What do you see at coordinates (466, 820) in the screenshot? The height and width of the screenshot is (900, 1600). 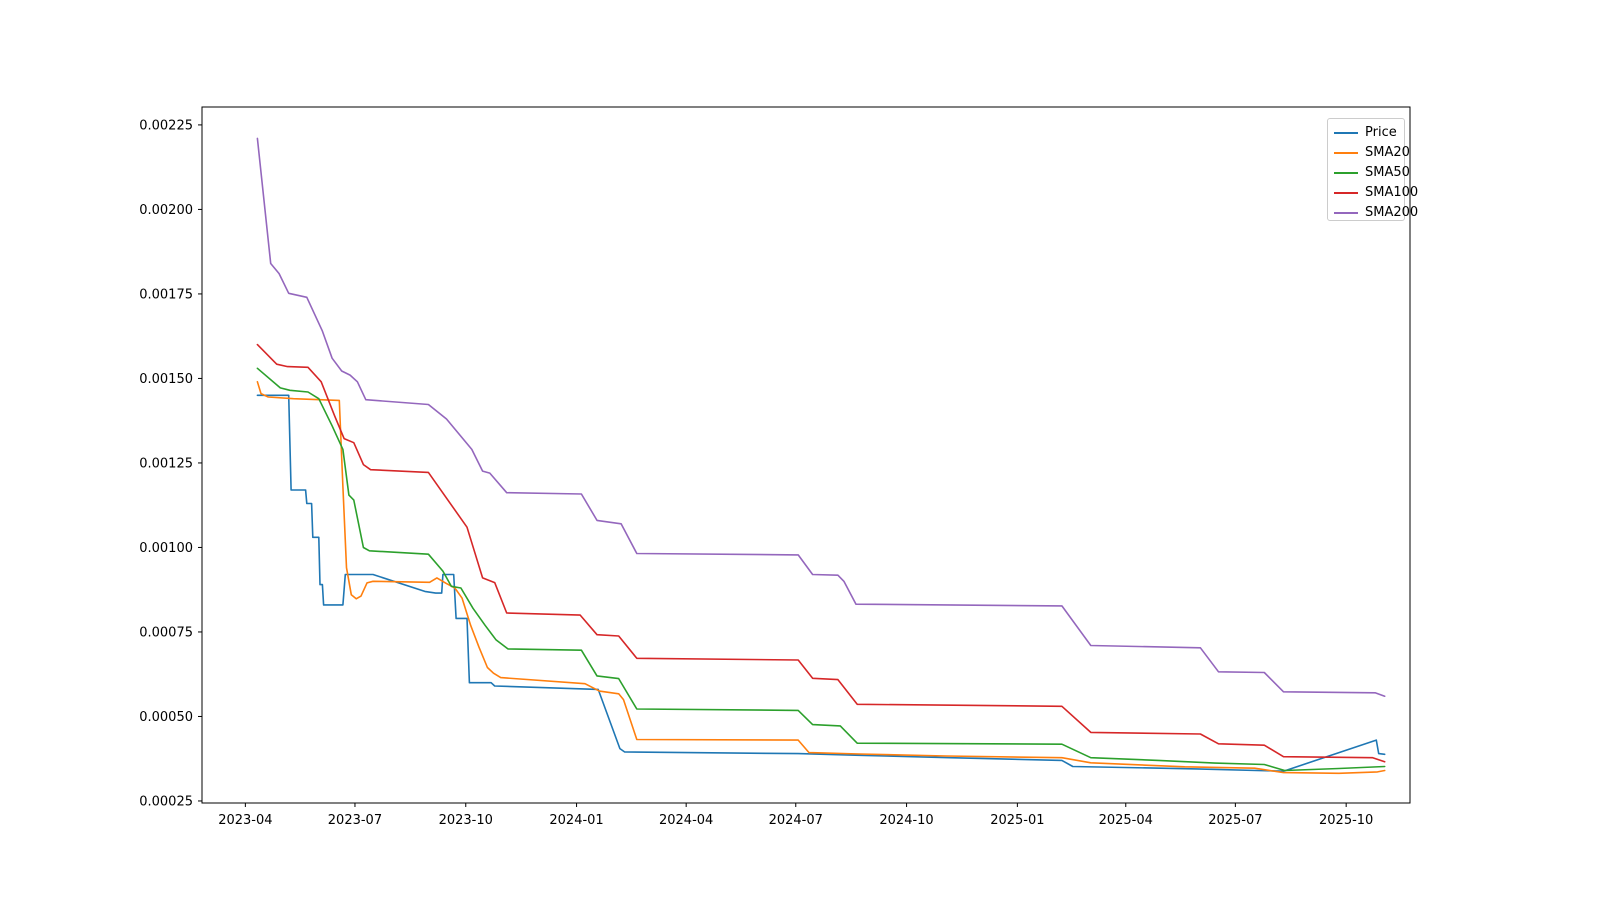 I see `x-tick-label: 2023-10` at bounding box center [466, 820].